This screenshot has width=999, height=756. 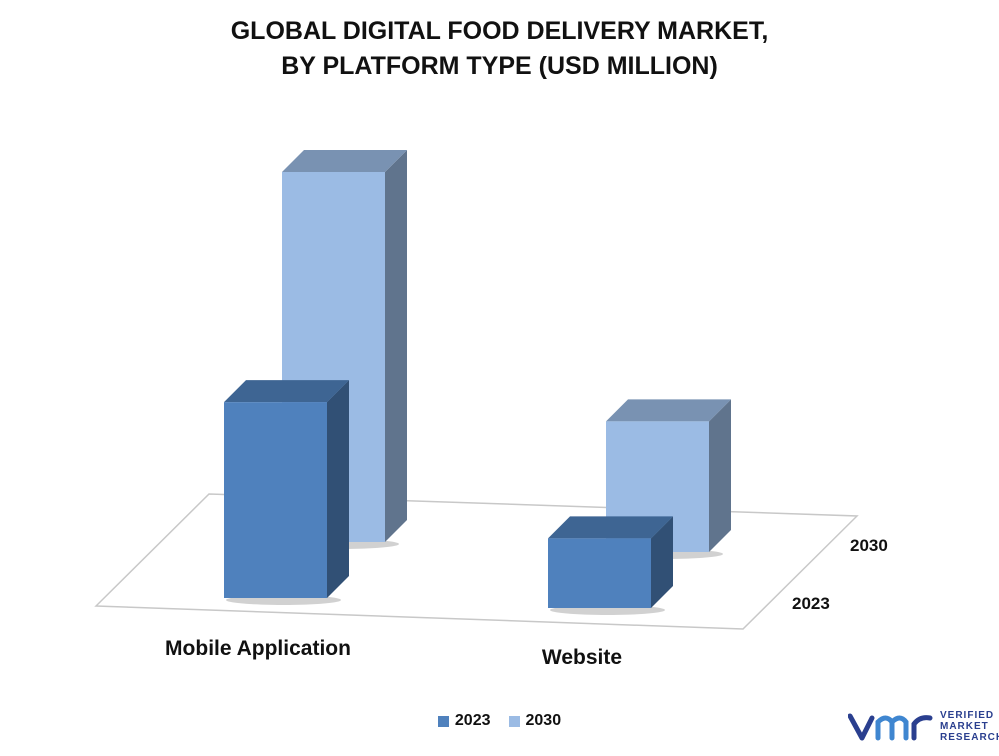 What do you see at coordinates (582, 657) in the screenshot?
I see `category-label-website: Website` at bounding box center [582, 657].